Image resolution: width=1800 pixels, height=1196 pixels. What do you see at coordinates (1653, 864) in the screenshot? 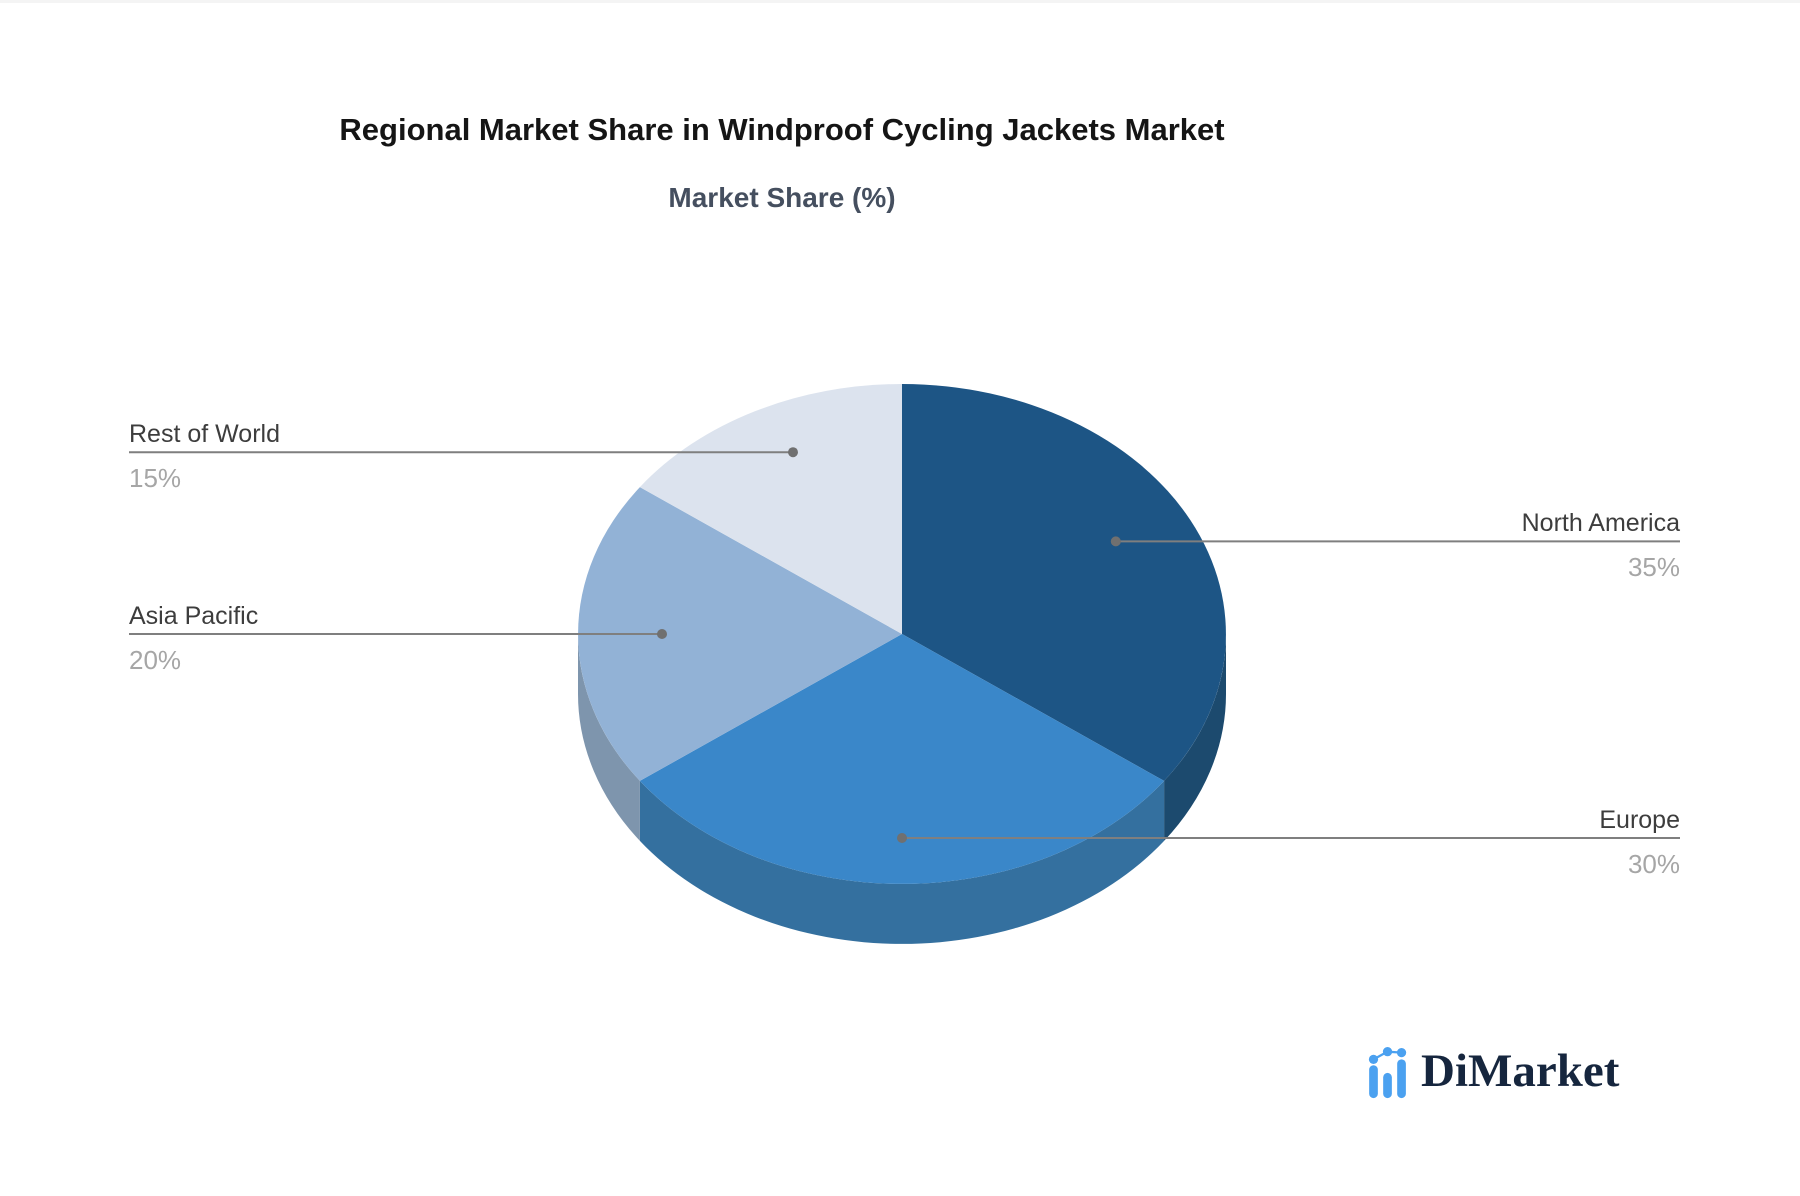
I see `pie-label-percent: 30%` at bounding box center [1653, 864].